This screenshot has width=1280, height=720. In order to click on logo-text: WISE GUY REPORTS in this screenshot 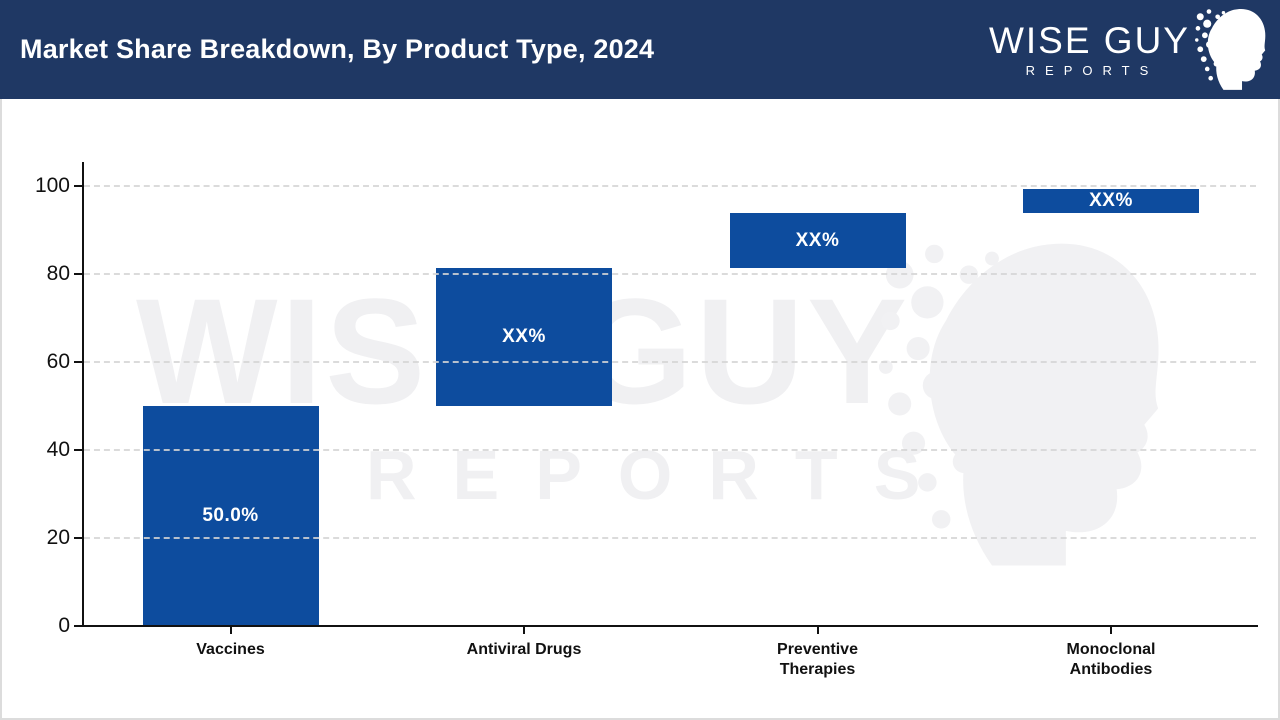, I will do `click(1089, 49)`.